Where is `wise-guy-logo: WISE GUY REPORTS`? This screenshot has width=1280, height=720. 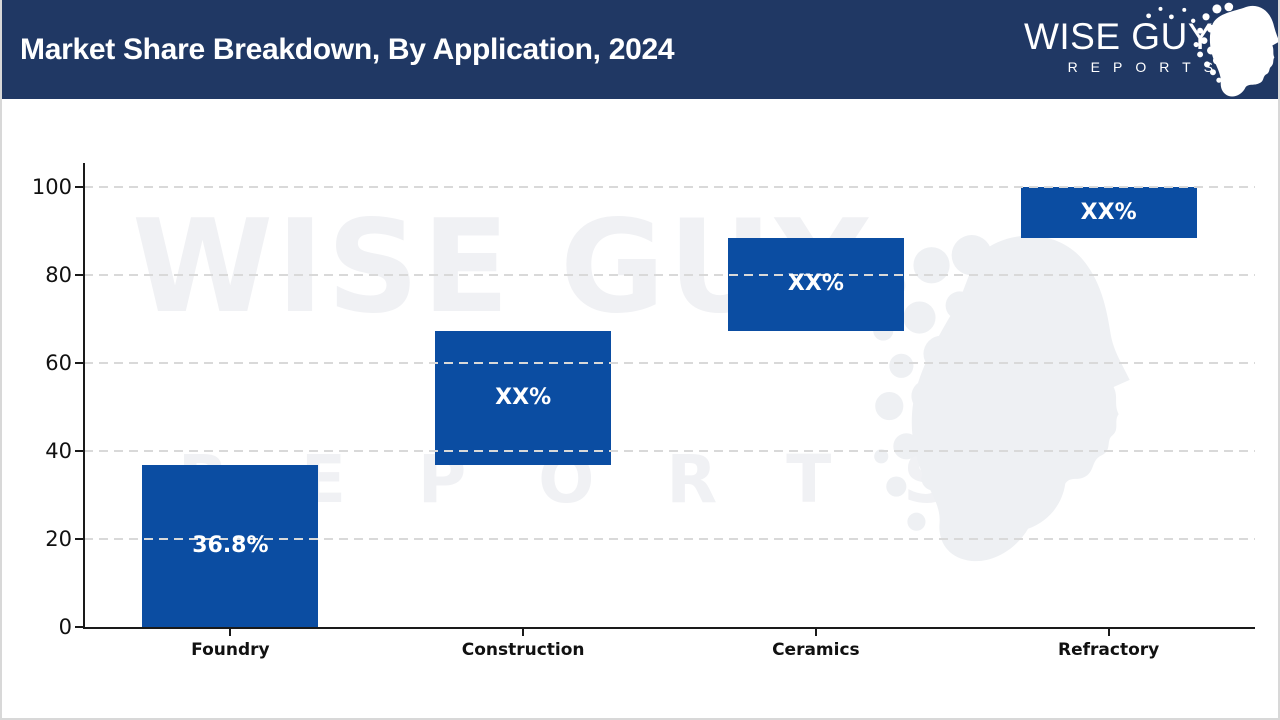
wise-guy-logo: WISE GUY REPORTS is located at coordinates (1145, 49).